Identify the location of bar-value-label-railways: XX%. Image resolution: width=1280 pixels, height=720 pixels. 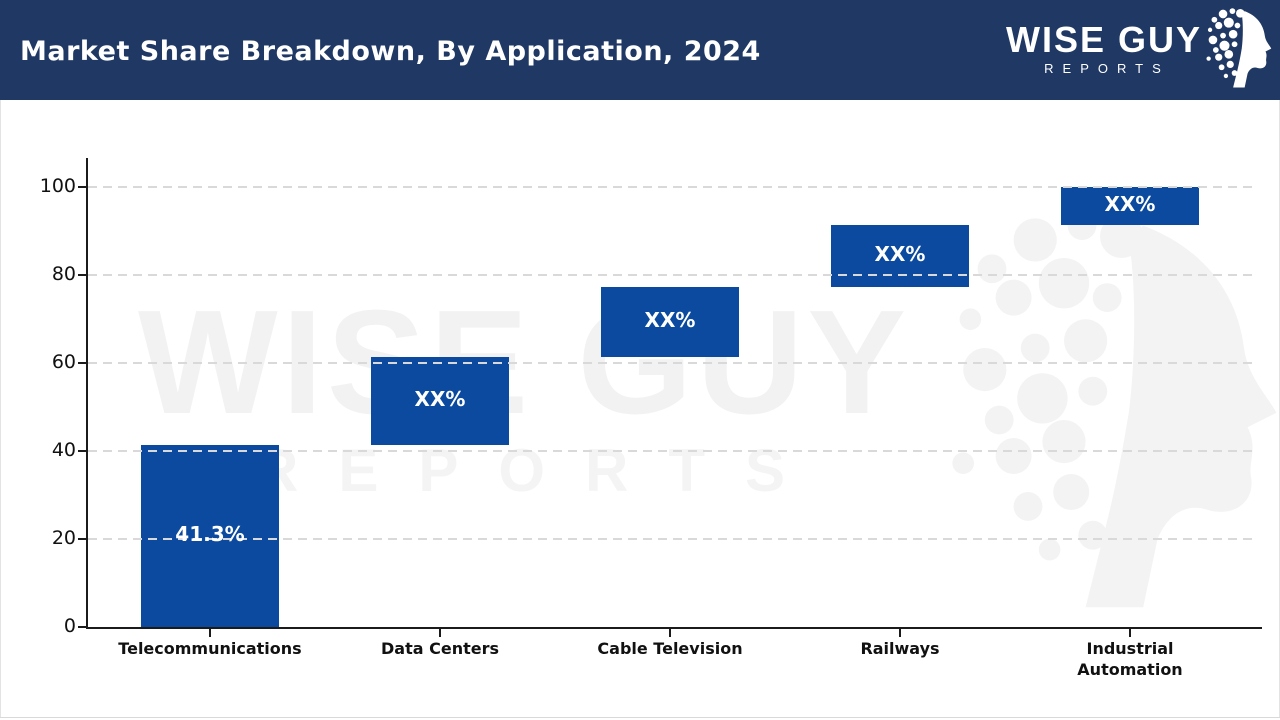
(900, 254).